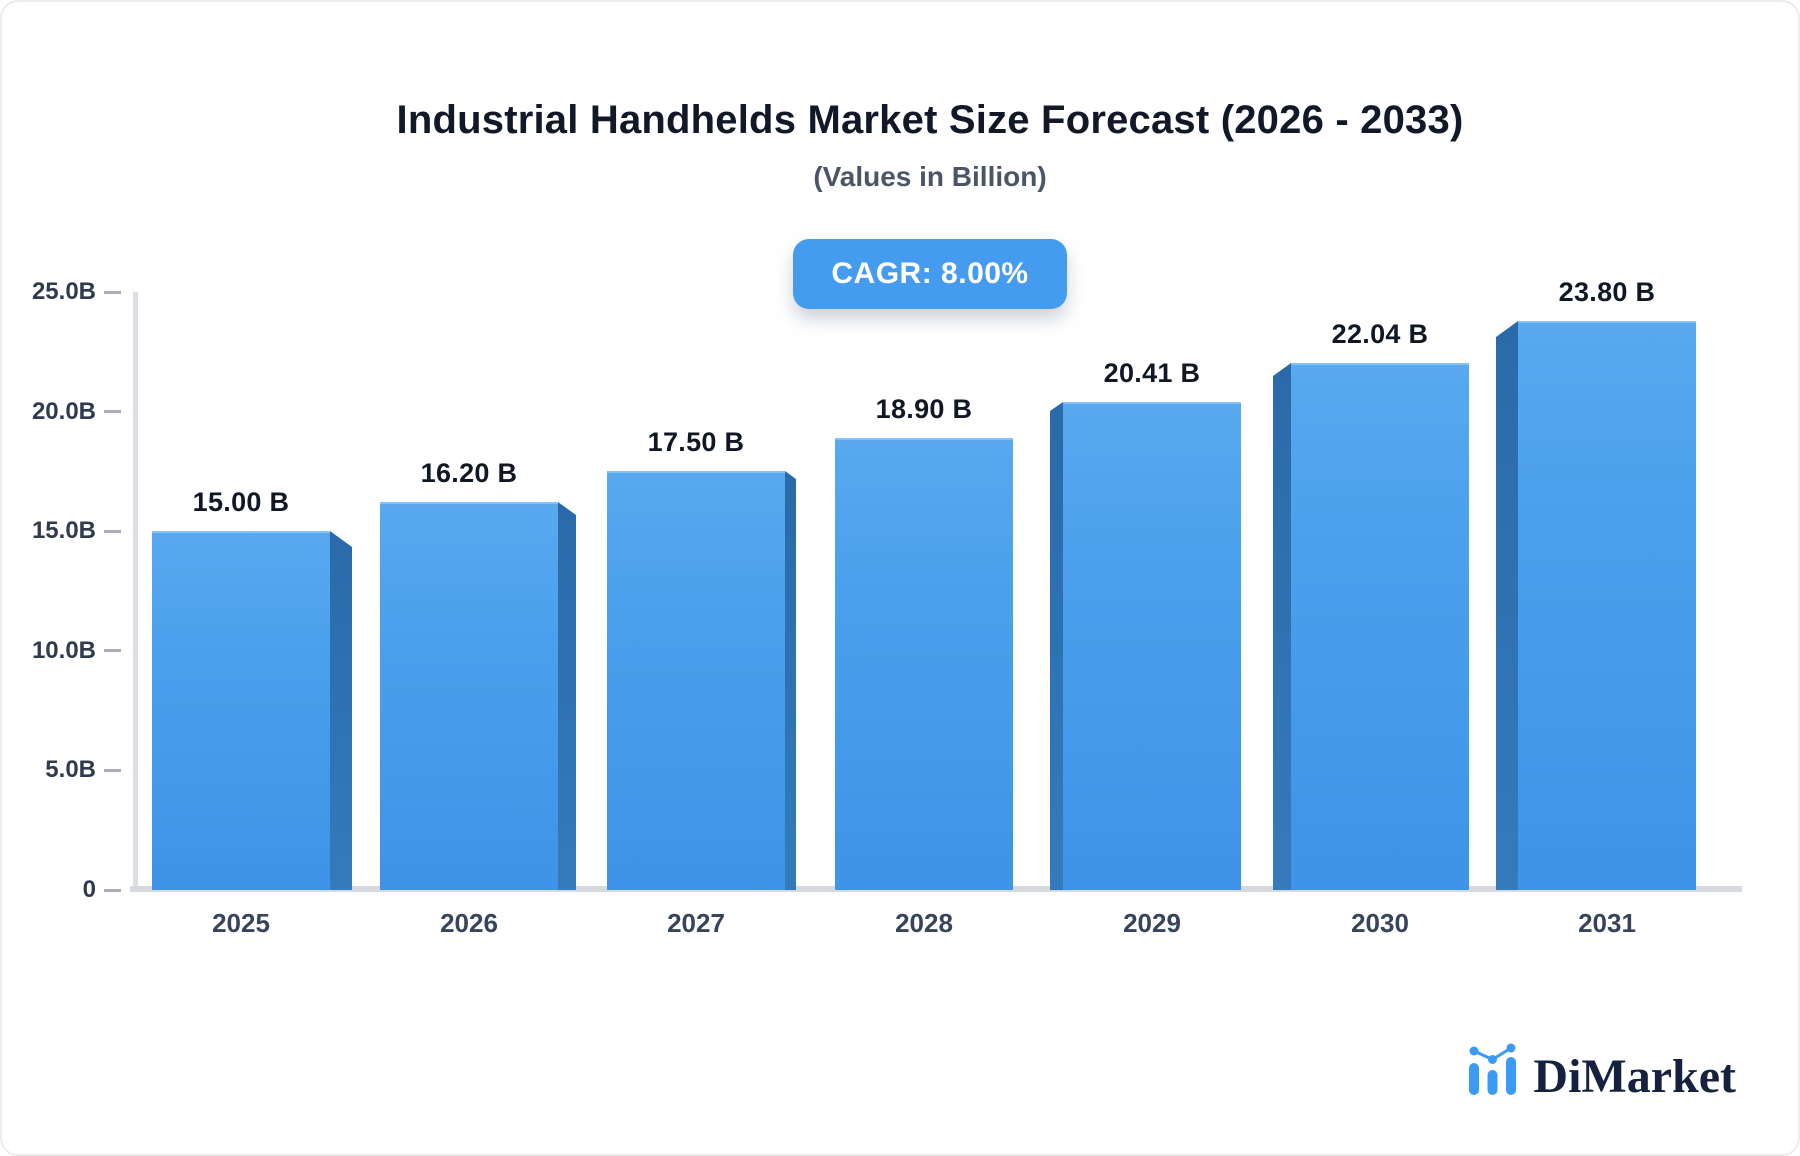 The image size is (1800, 1156). Describe the element at coordinates (1152, 373) in the screenshot. I see `bar-value-label: 20.41 B` at that location.